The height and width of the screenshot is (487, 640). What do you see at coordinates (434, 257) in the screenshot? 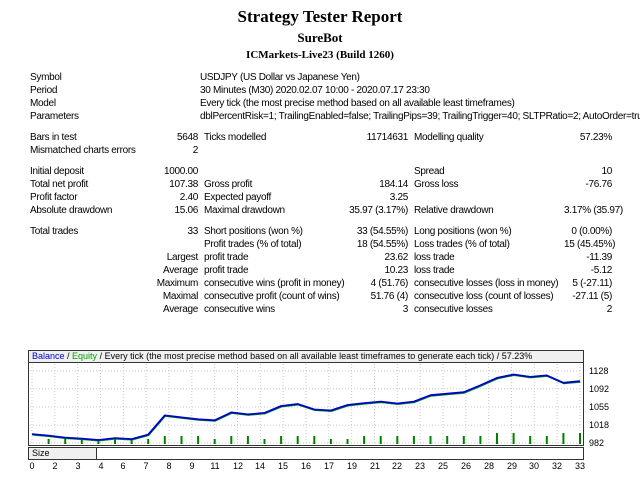
I see `report-label: loss trade` at bounding box center [434, 257].